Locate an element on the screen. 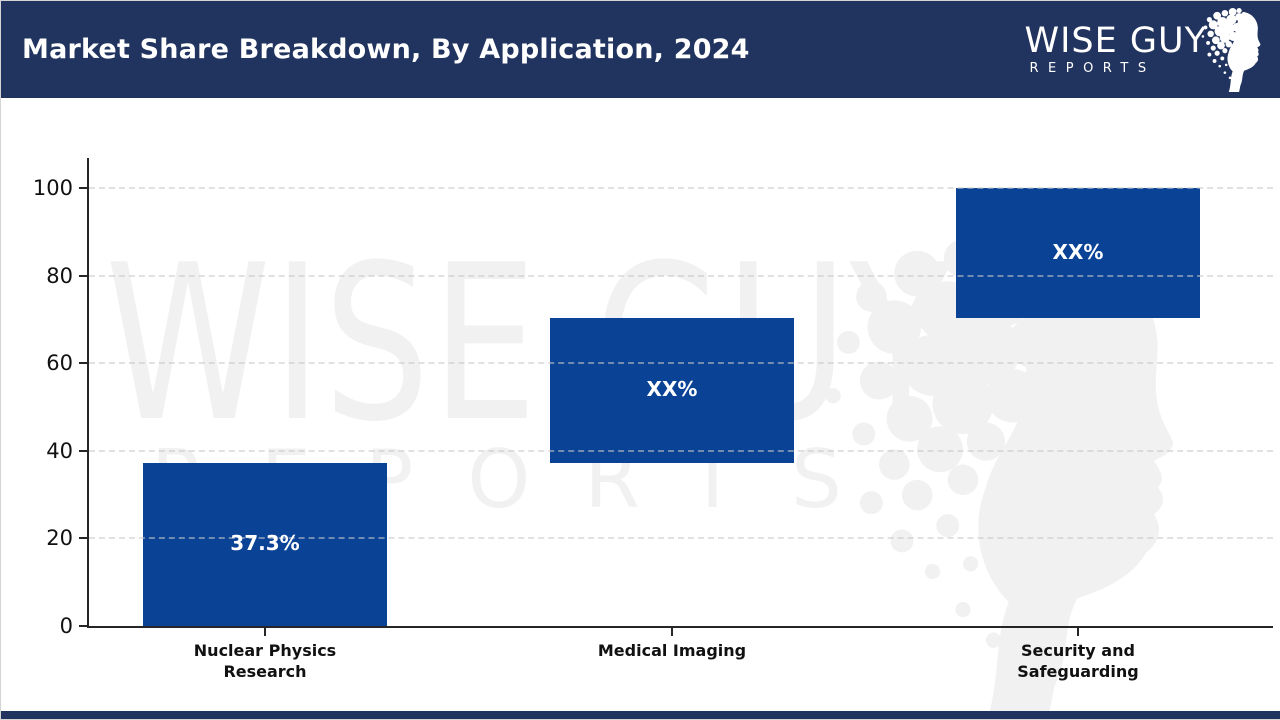  category-label-line: Research is located at coordinates (265, 671).